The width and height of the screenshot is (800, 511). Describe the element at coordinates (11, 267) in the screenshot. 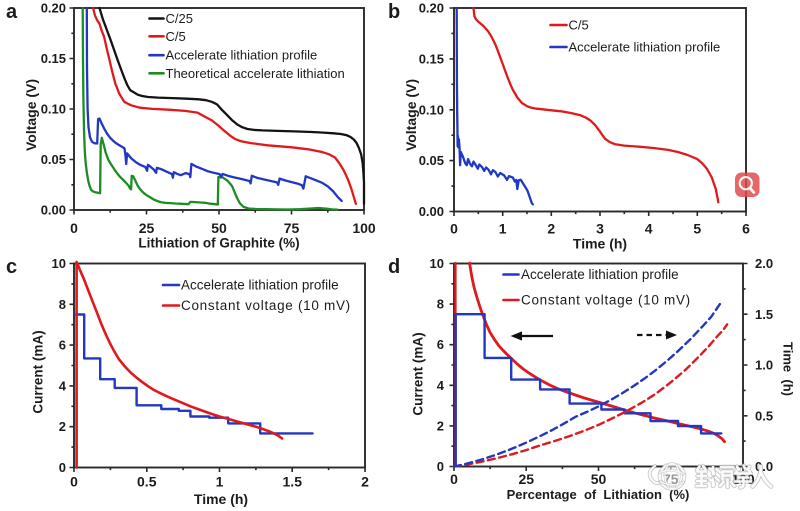

I see `svg-text: c` at that location.